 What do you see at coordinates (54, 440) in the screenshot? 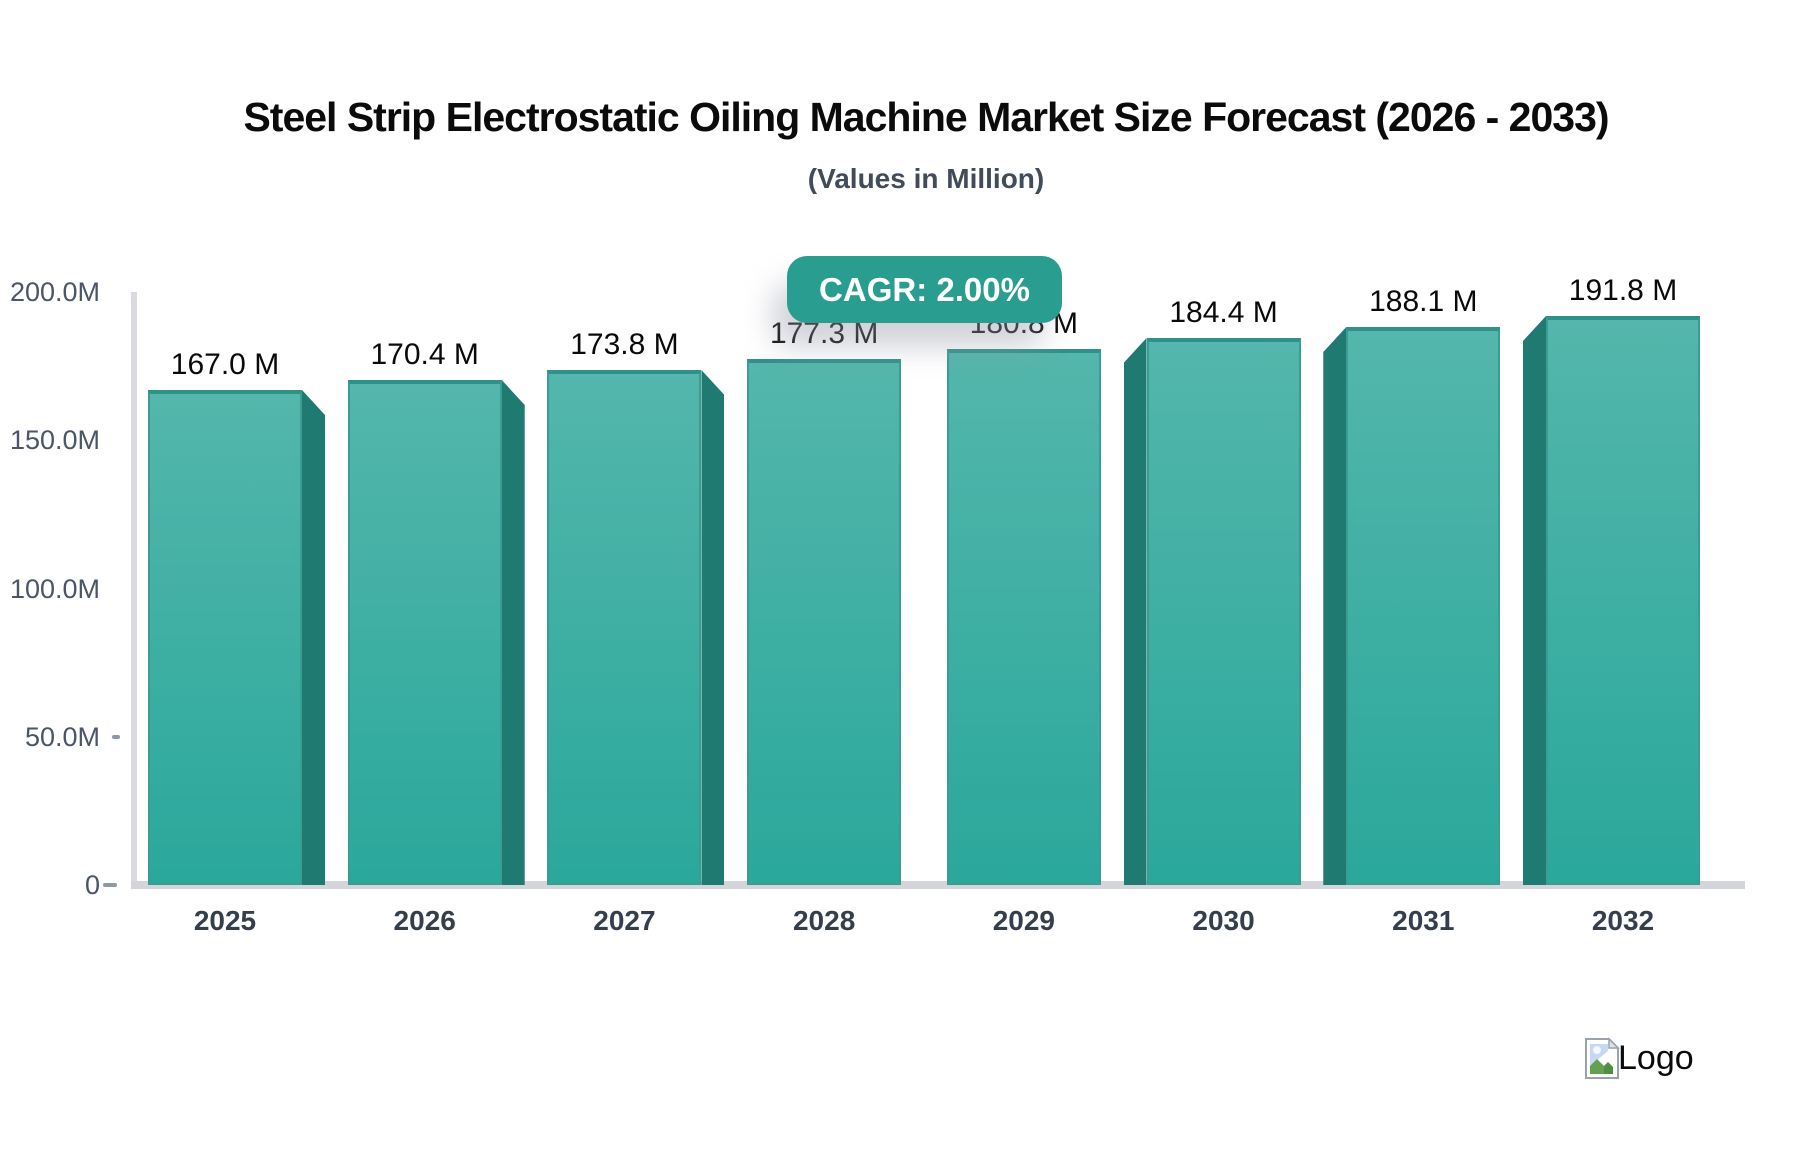
I see `y-axis-label-150.0M: 150.0M` at bounding box center [54, 440].